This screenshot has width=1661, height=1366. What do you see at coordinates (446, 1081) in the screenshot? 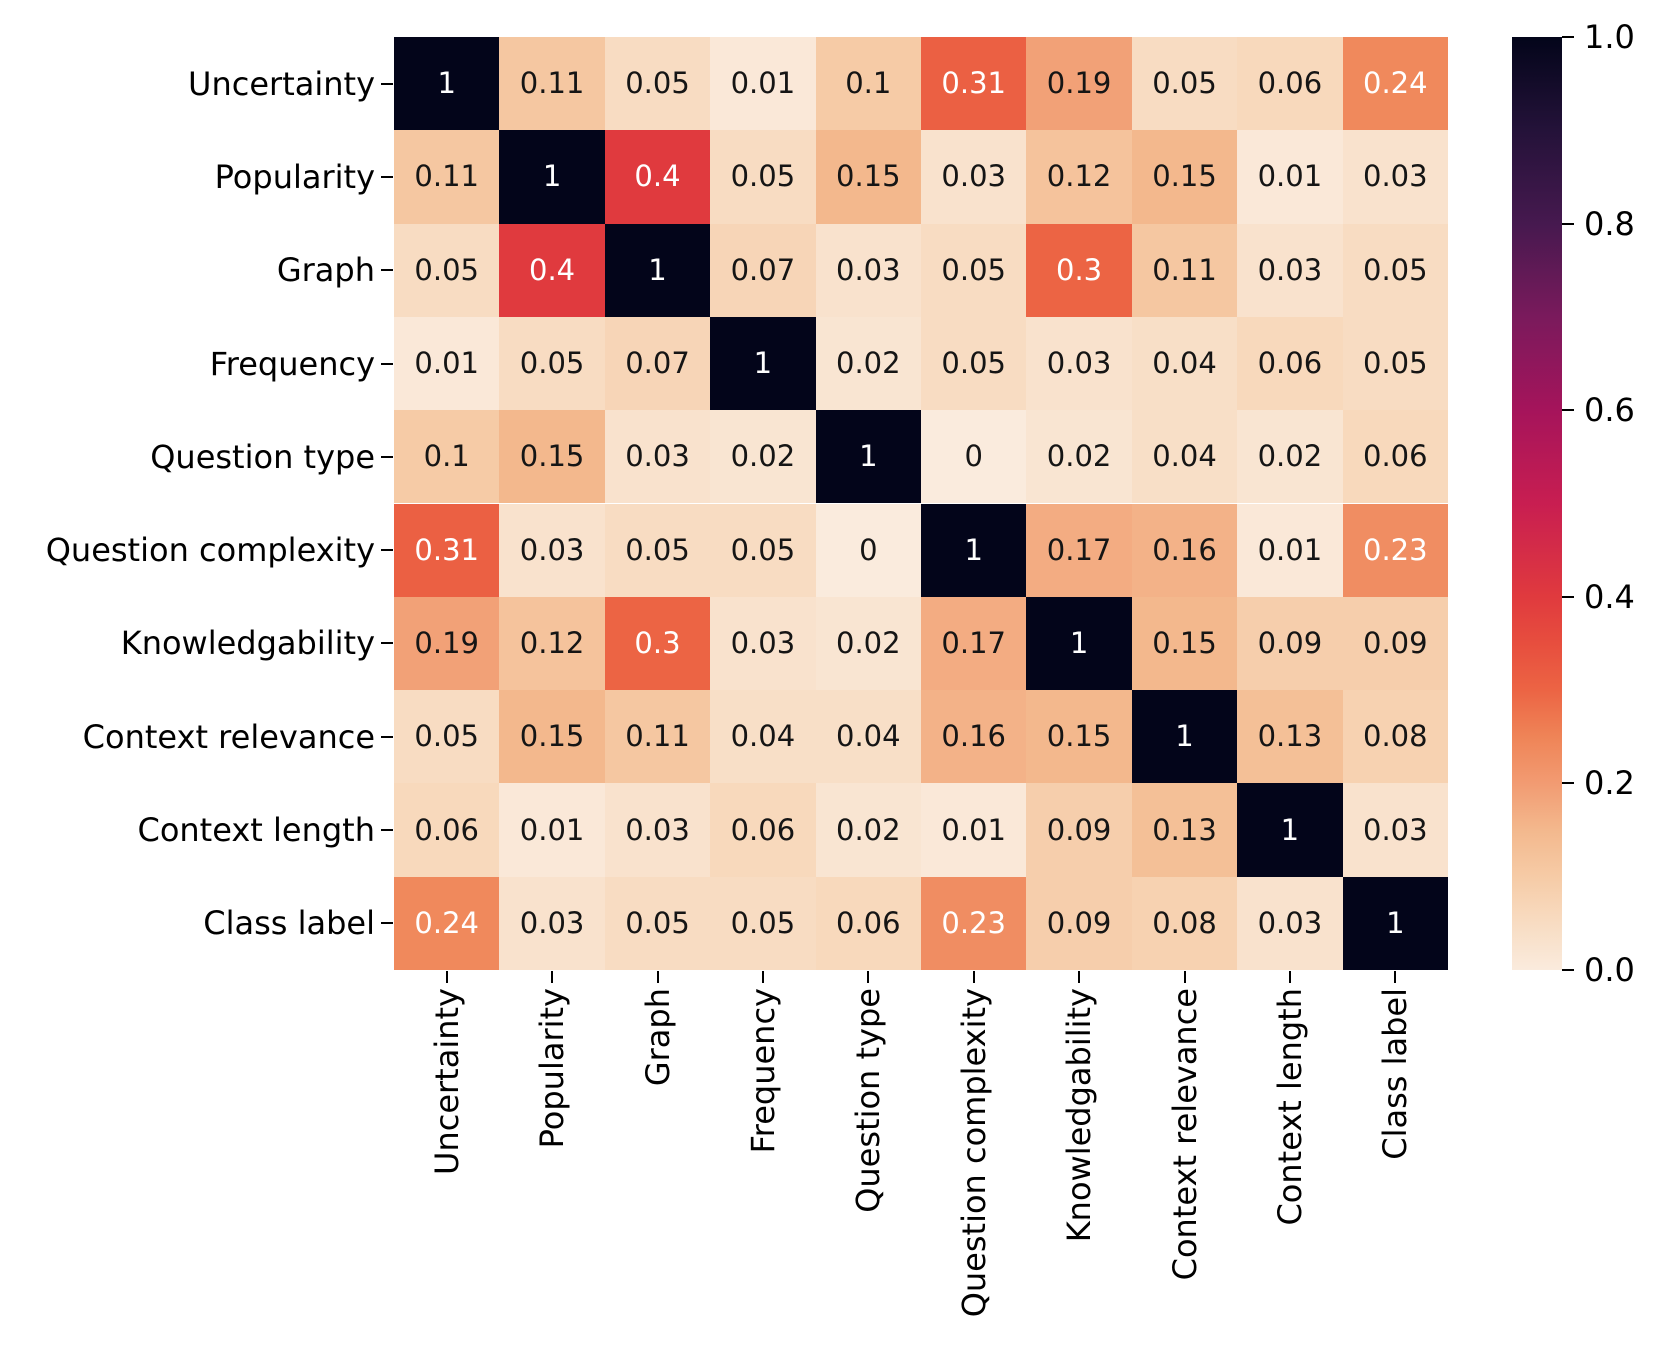
I see `x-axis-label: Uncertainty` at bounding box center [446, 1081].